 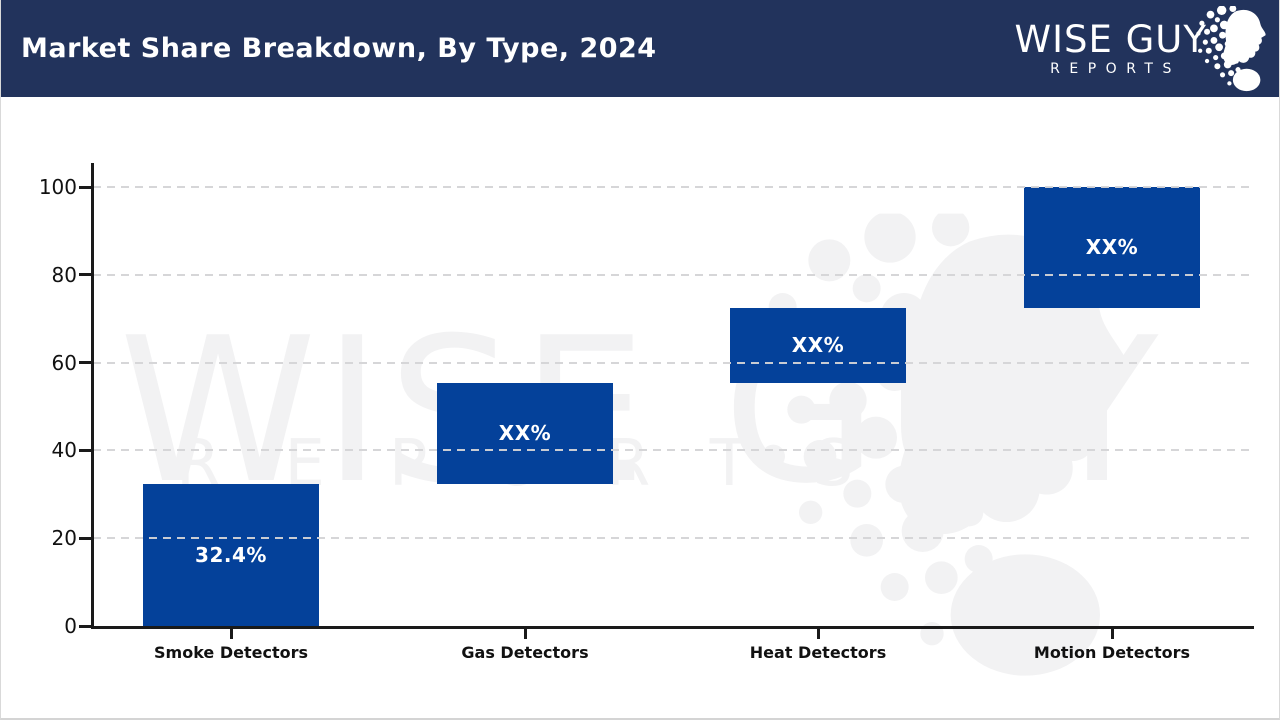 I want to click on x-axis-line, so click(x=672, y=627).